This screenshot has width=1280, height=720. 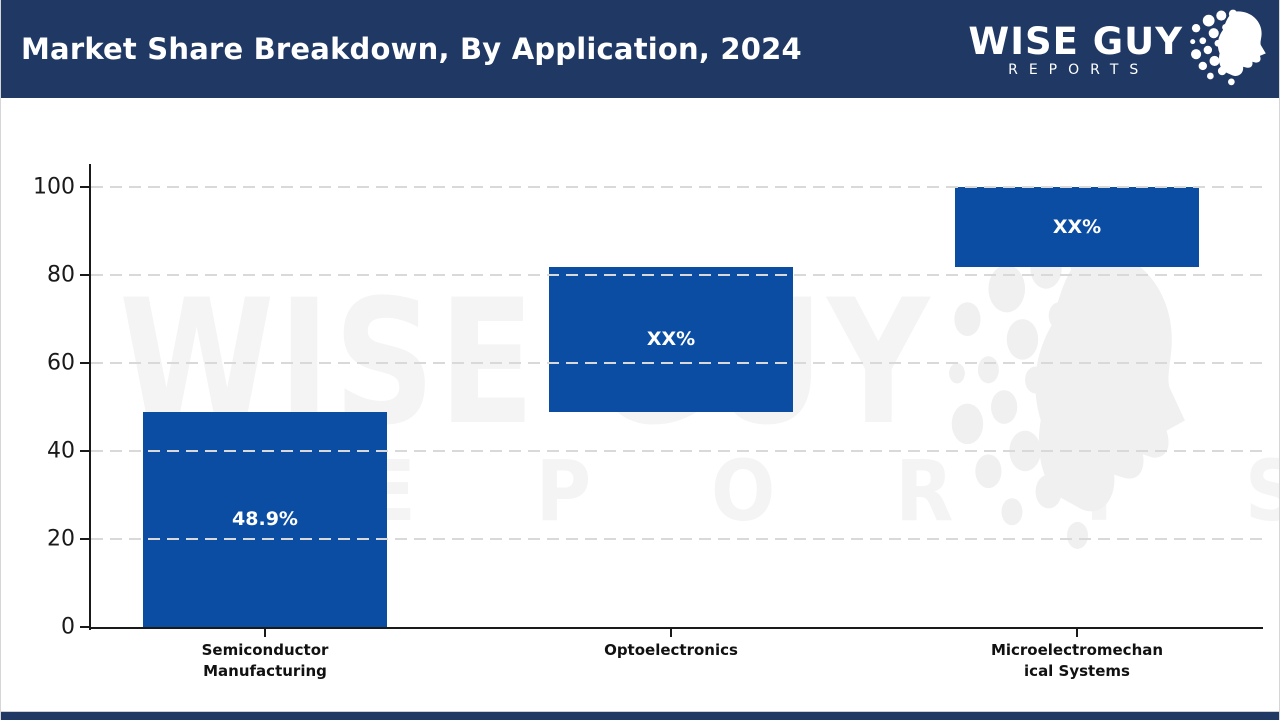 I want to click on logo-text: WISE GUY REPORTS, so click(x=1075, y=48).